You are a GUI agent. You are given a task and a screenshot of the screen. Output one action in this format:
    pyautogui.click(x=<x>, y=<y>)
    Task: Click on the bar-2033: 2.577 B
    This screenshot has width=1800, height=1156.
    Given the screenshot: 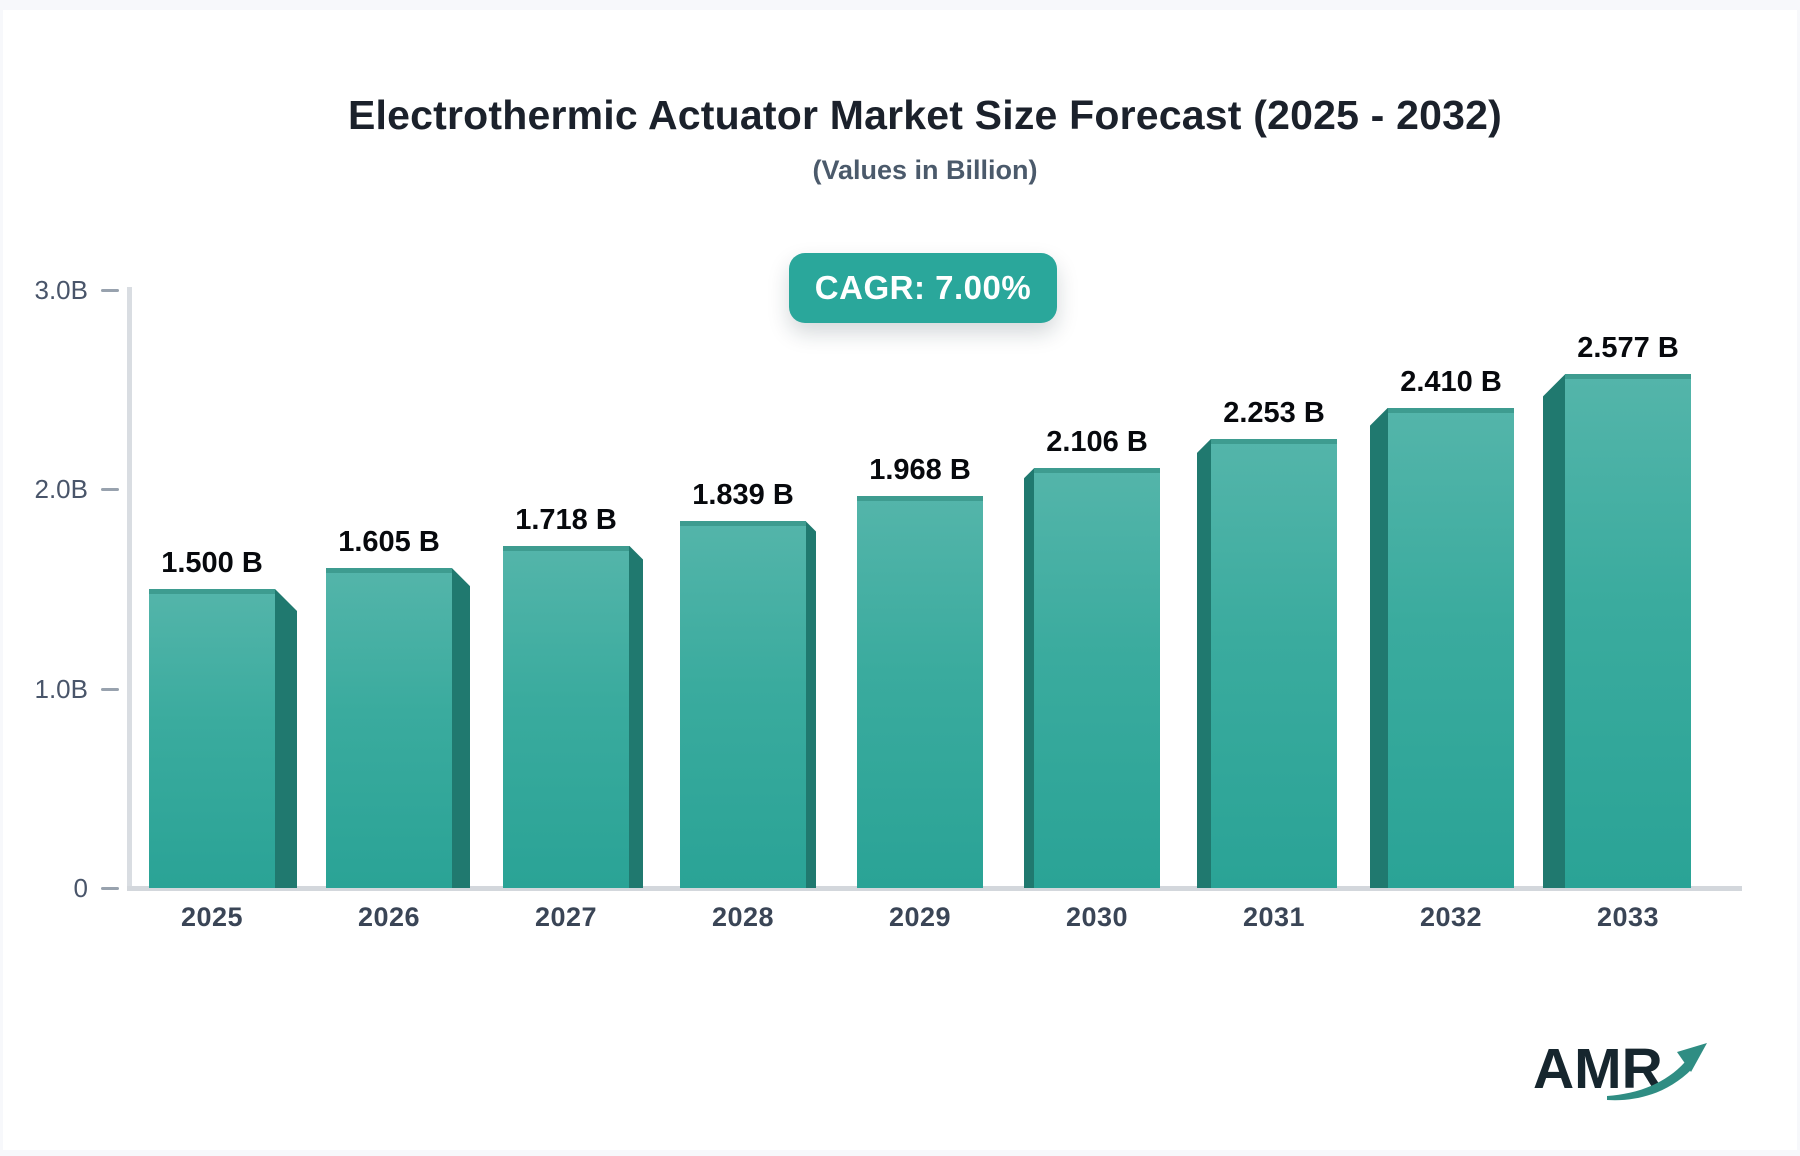 What is the action you would take?
    pyautogui.click(x=1617, y=610)
    